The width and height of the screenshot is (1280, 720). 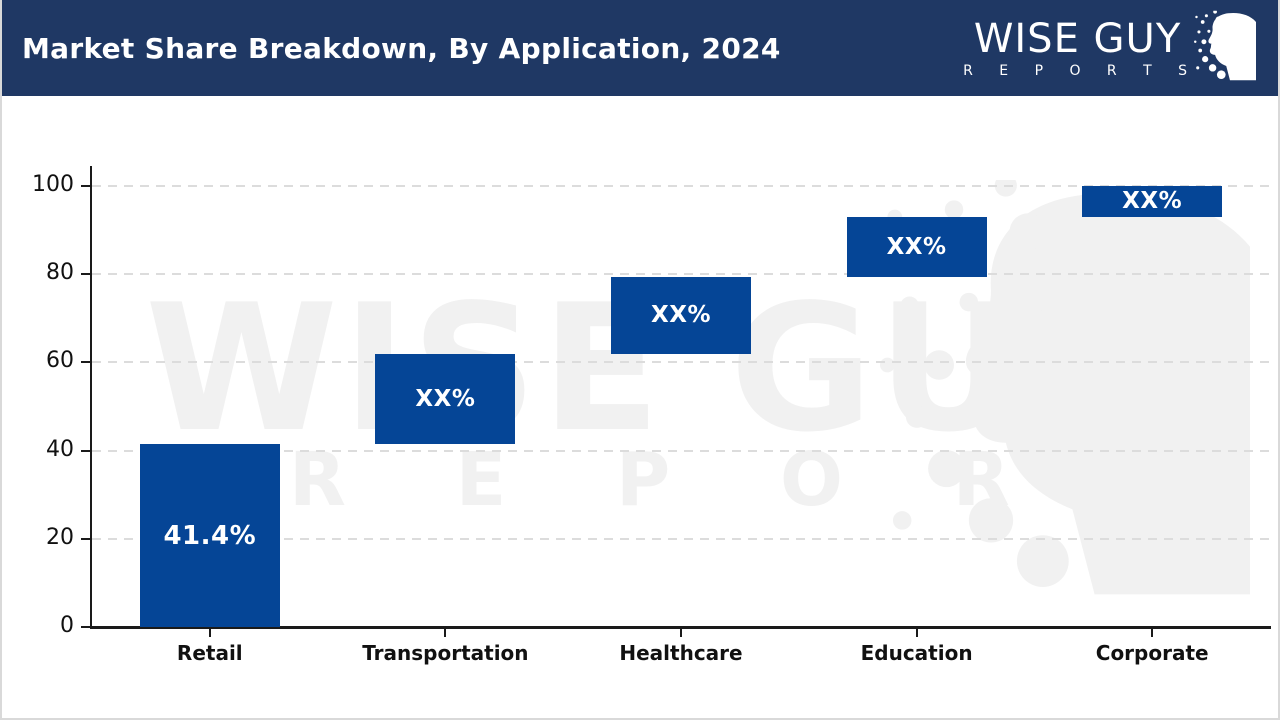 What do you see at coordinates (445, 633) in the screenshot?
I see `x-tick-transportation` at bounding box center [445, 633].